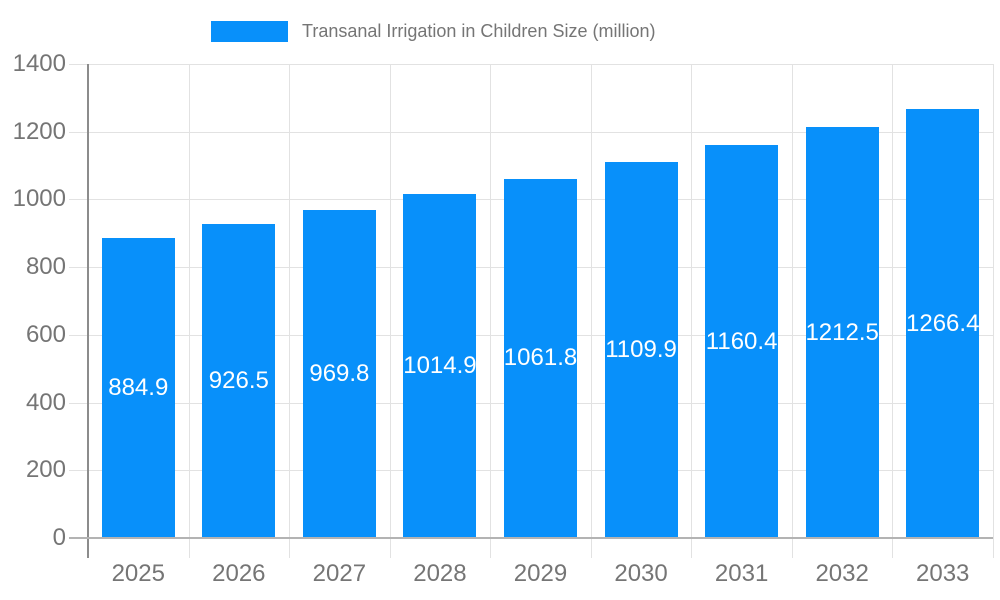 The image size is (1000, 600). Describe the element at coordinates (45, 402) in the screenshot. I see `y-axis-tick-label: 400` at that location.